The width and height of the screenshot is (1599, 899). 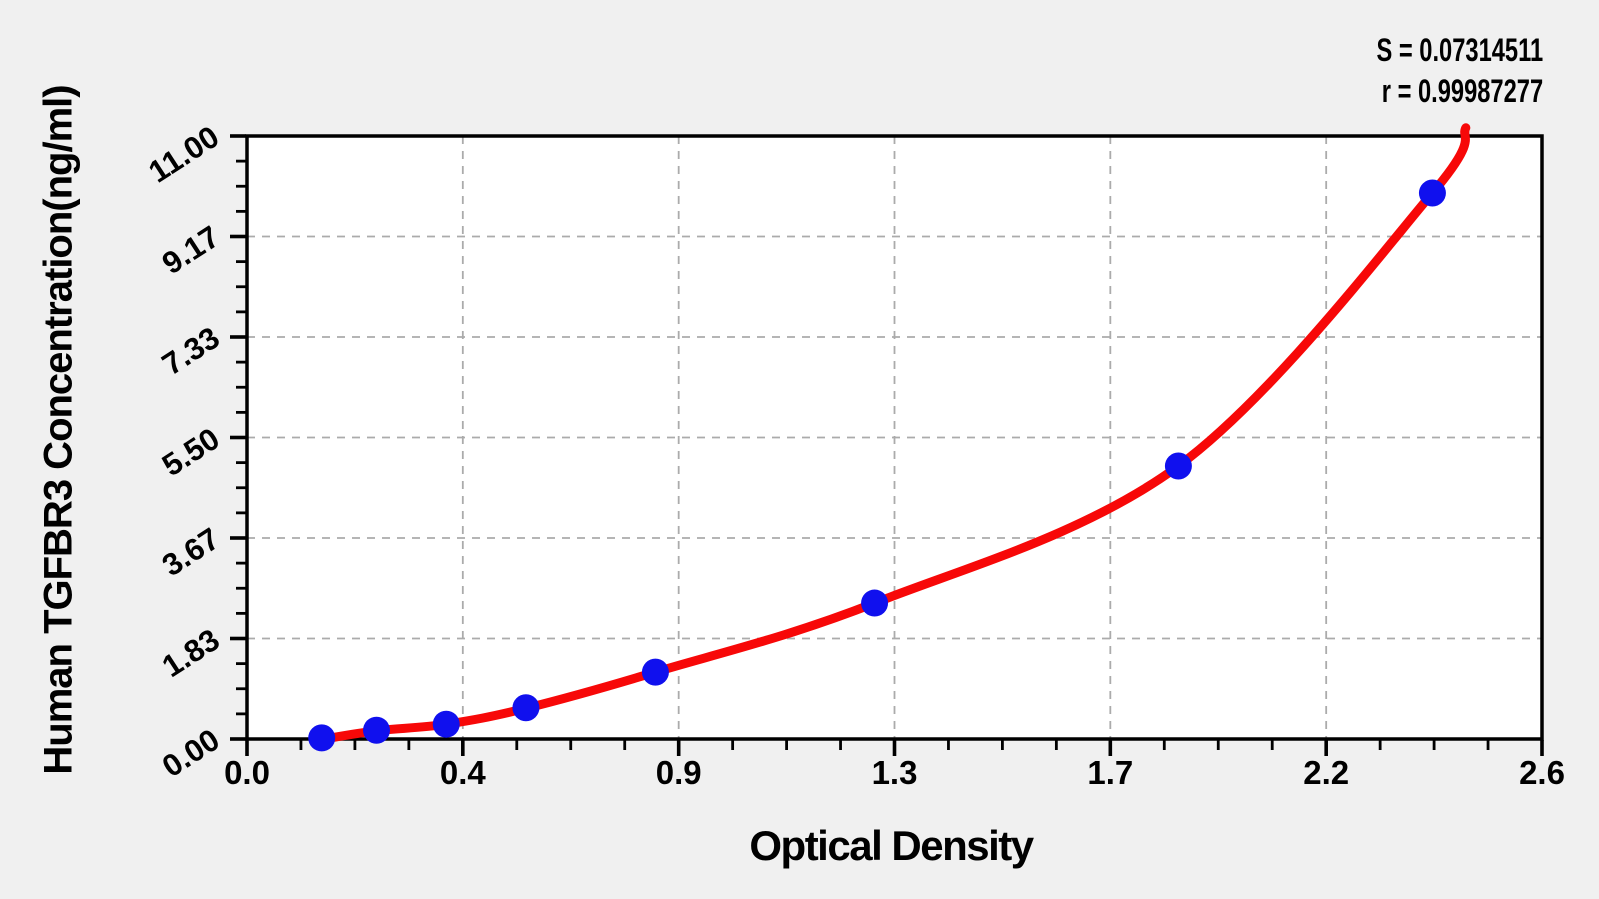 I want to click on x-tick-label: 0.9, so click(x=678, y=772).